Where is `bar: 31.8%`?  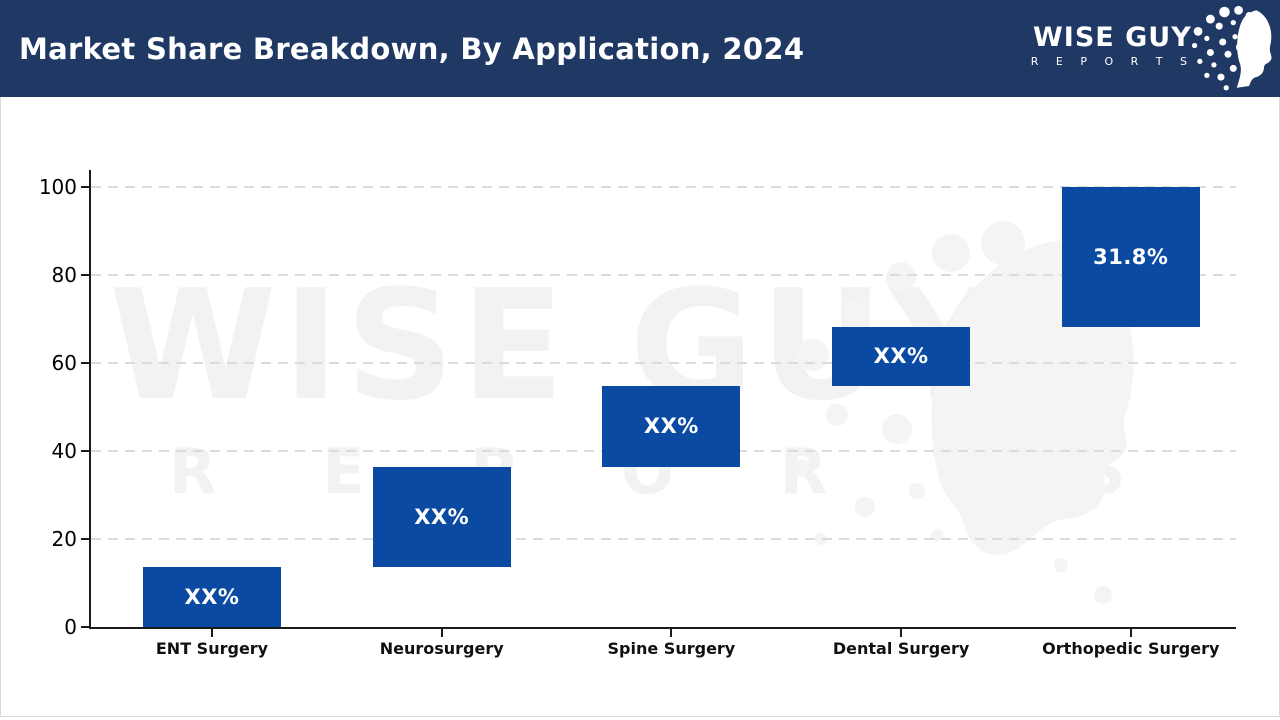
bar: 31.8% is located at coordinates (1130, 257).